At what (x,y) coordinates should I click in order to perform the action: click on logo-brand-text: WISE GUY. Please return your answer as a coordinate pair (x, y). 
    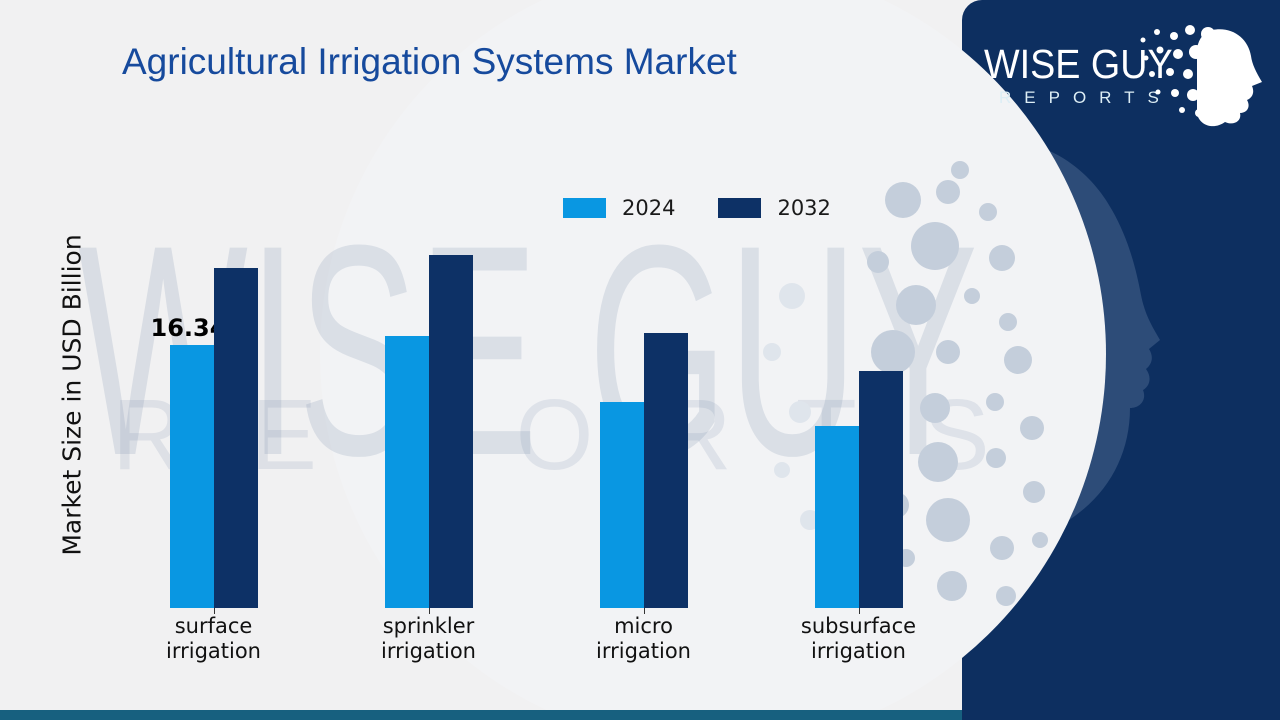
    Looking at the image, I should click on (1078, 64).